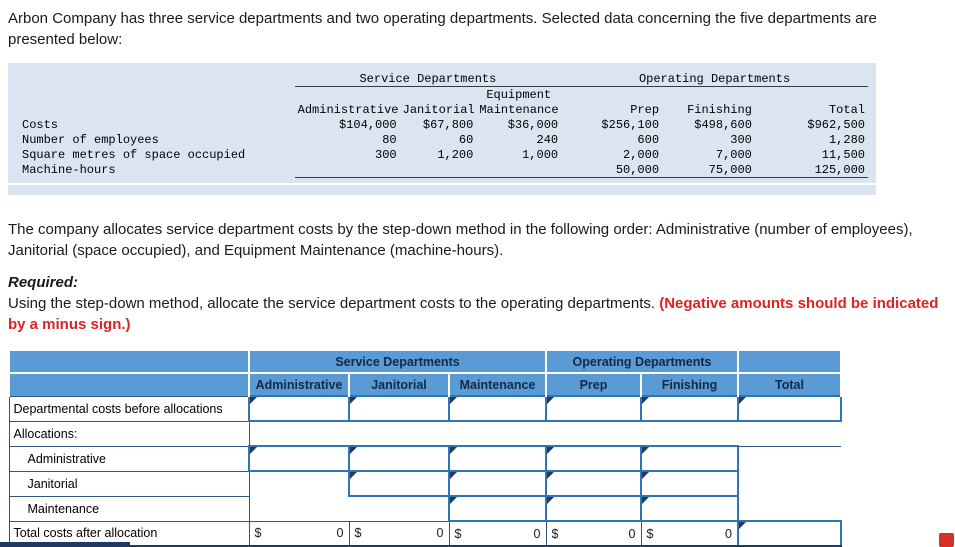 This screenshot has height=547, width=955. I want to click on exhibit-footer-strip, so click(442, 190).